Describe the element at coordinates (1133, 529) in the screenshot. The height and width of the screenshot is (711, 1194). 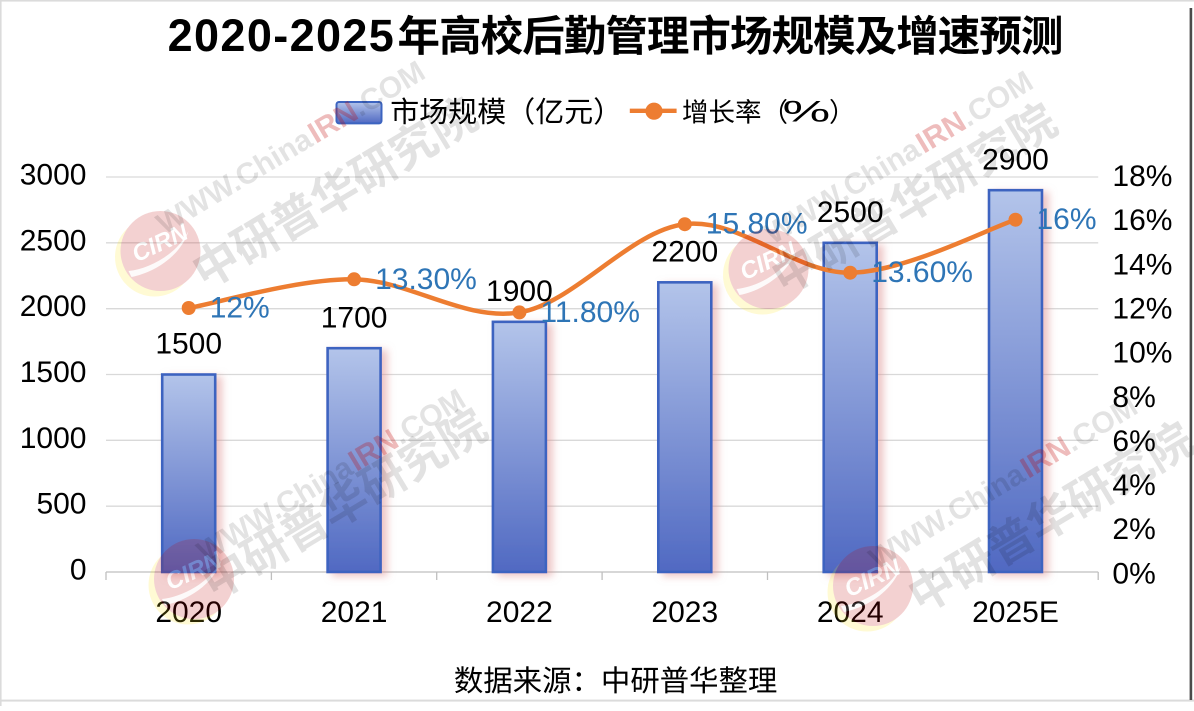
I see `svg-text: 2%` at that location.